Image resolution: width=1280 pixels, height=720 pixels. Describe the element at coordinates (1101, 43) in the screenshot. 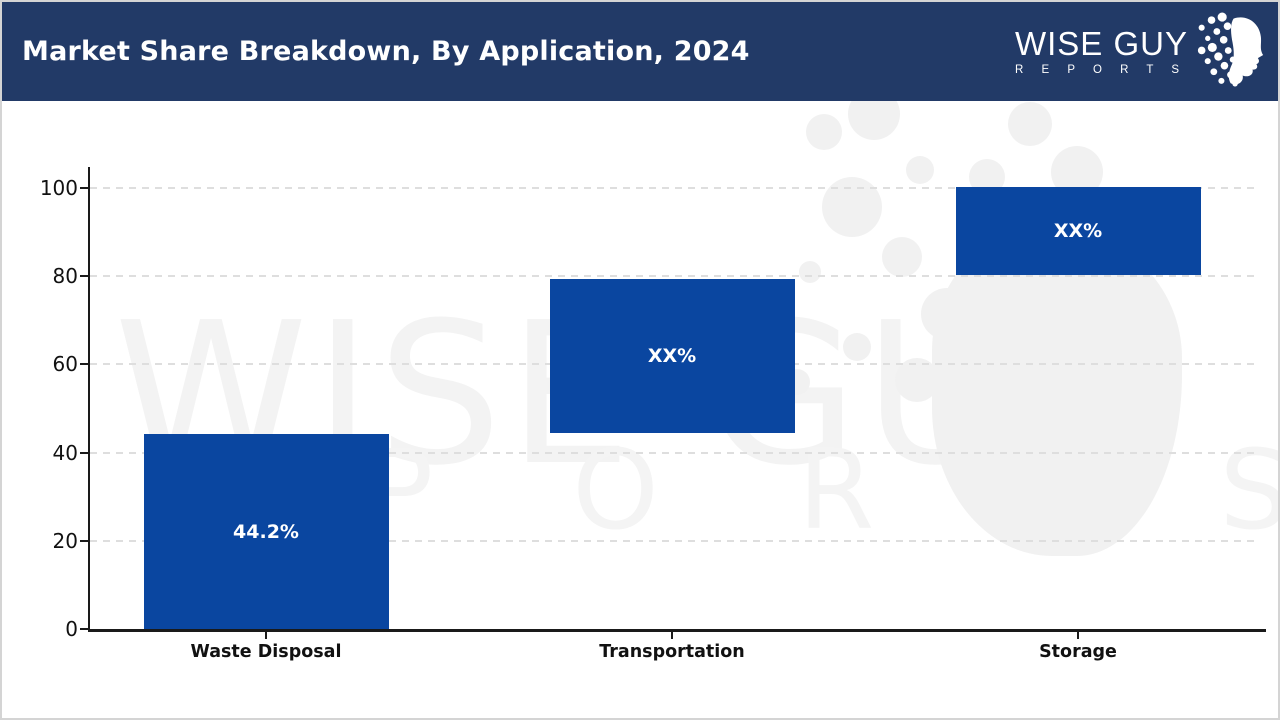

I see `logo-wordmark: WISE GUY` at that location.